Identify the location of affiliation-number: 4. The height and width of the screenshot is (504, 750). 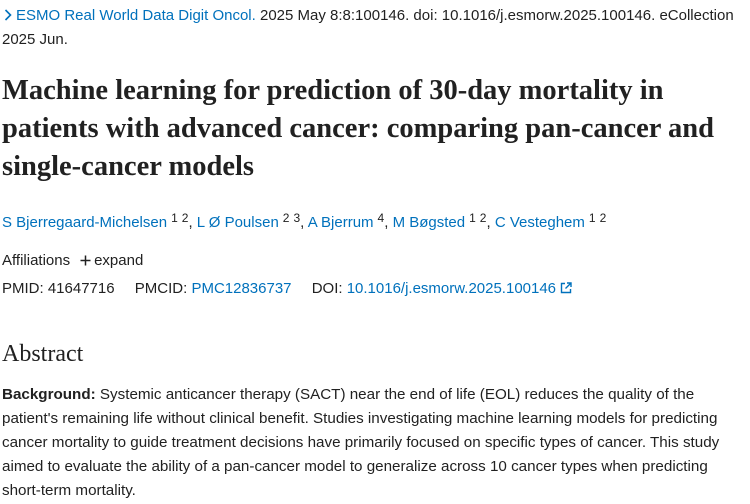
(381, 218).